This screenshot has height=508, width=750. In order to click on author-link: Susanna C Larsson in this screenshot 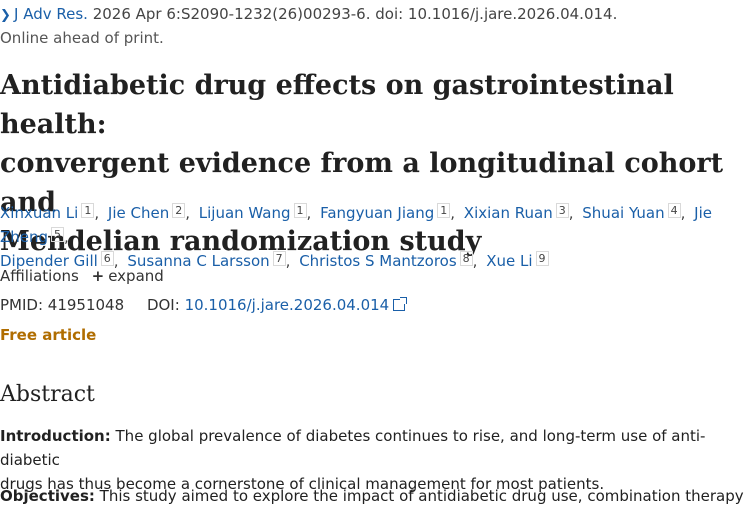, I will do `click(198, 261)`.